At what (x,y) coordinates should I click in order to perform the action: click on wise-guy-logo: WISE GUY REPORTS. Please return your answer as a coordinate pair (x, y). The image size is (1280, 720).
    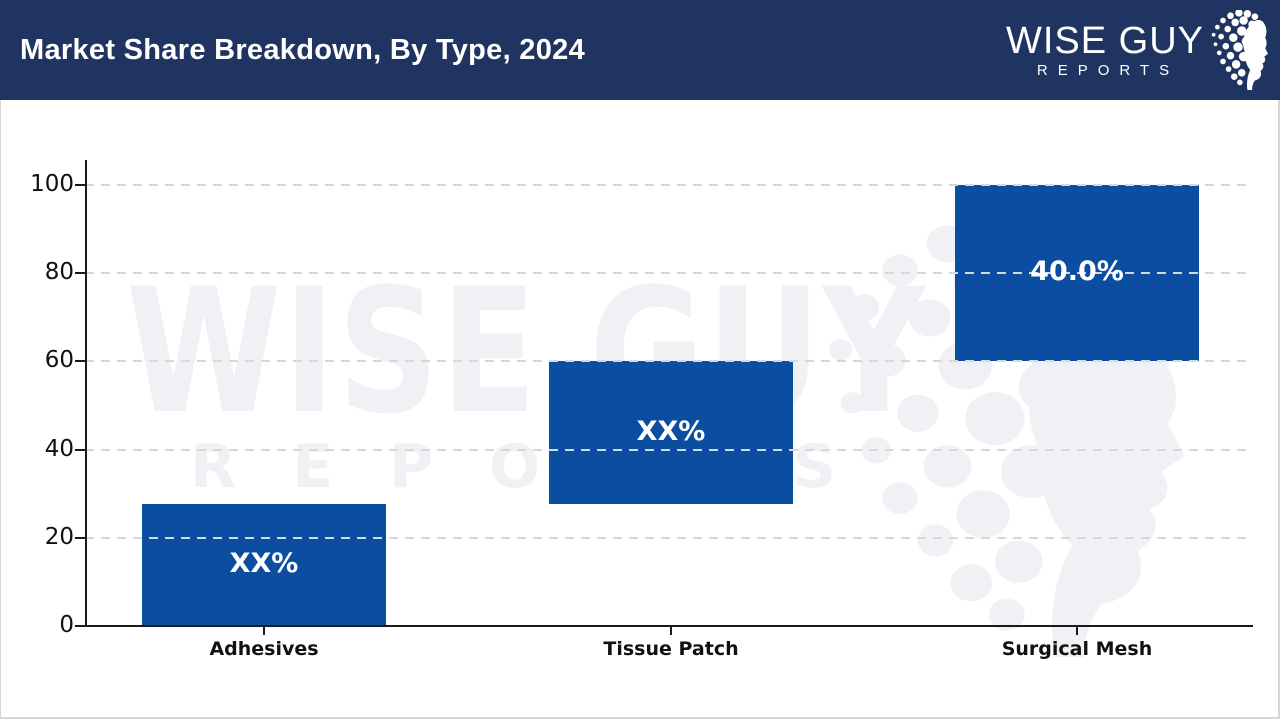
    Looking at the image, I should click on (1137, 50).